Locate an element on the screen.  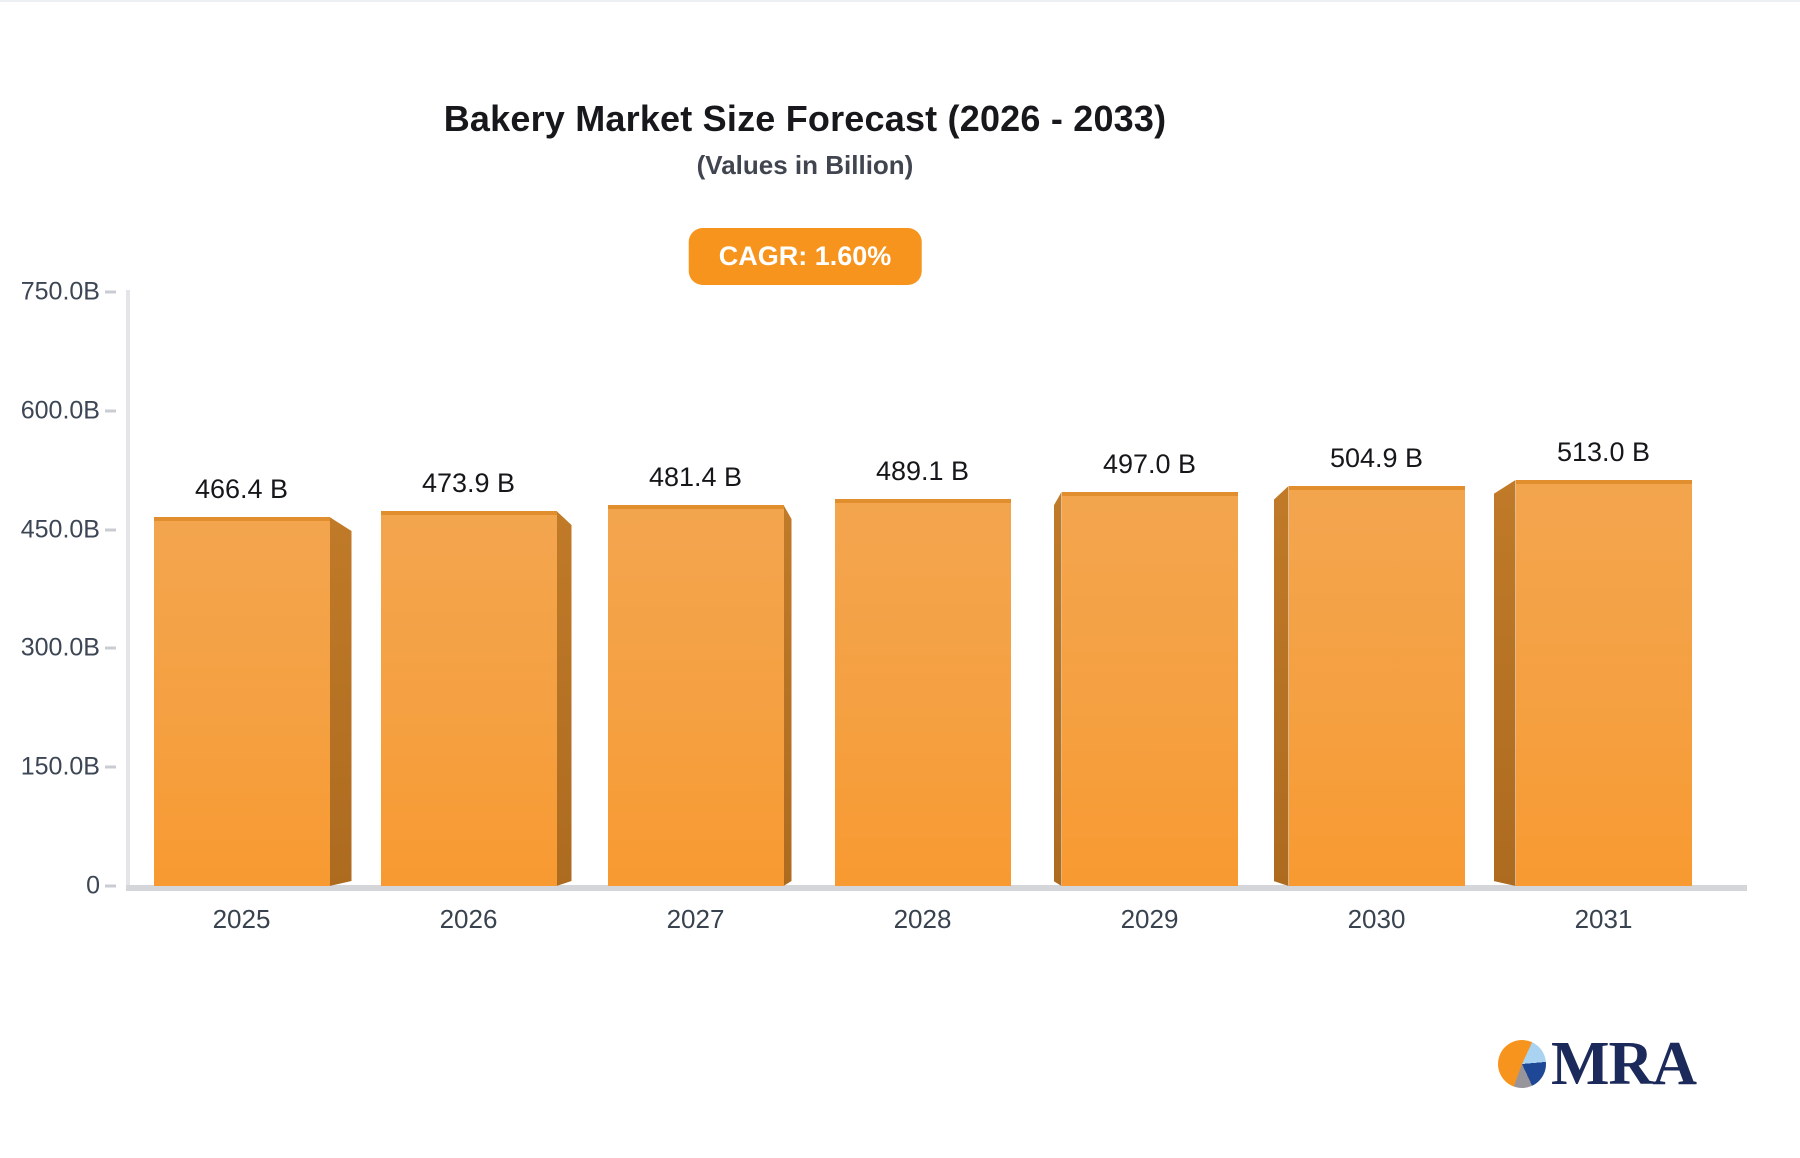
bar-2025 is located at coordinates (241, 701).